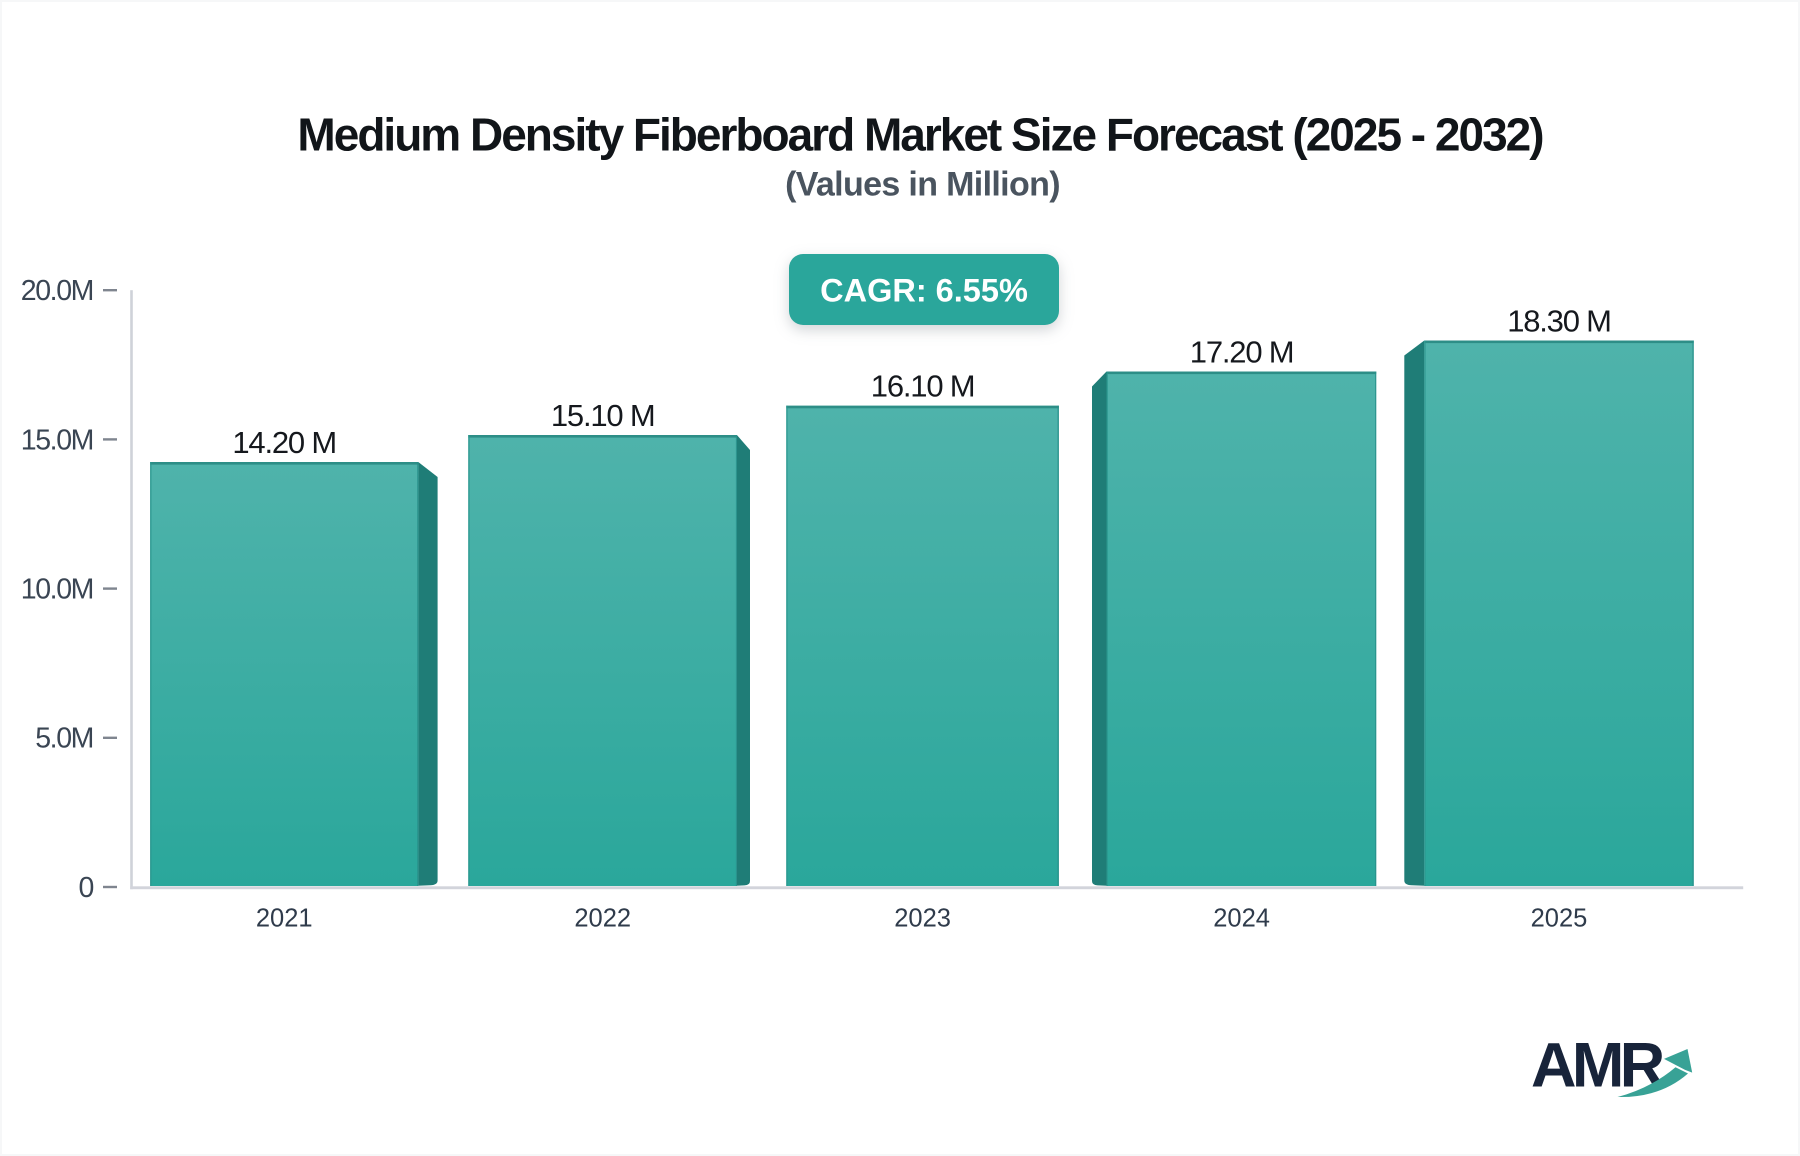  Describe the element at coordinates (1559, 320) in the screenshot. I see `svg-text: 18.30 M` at that location.